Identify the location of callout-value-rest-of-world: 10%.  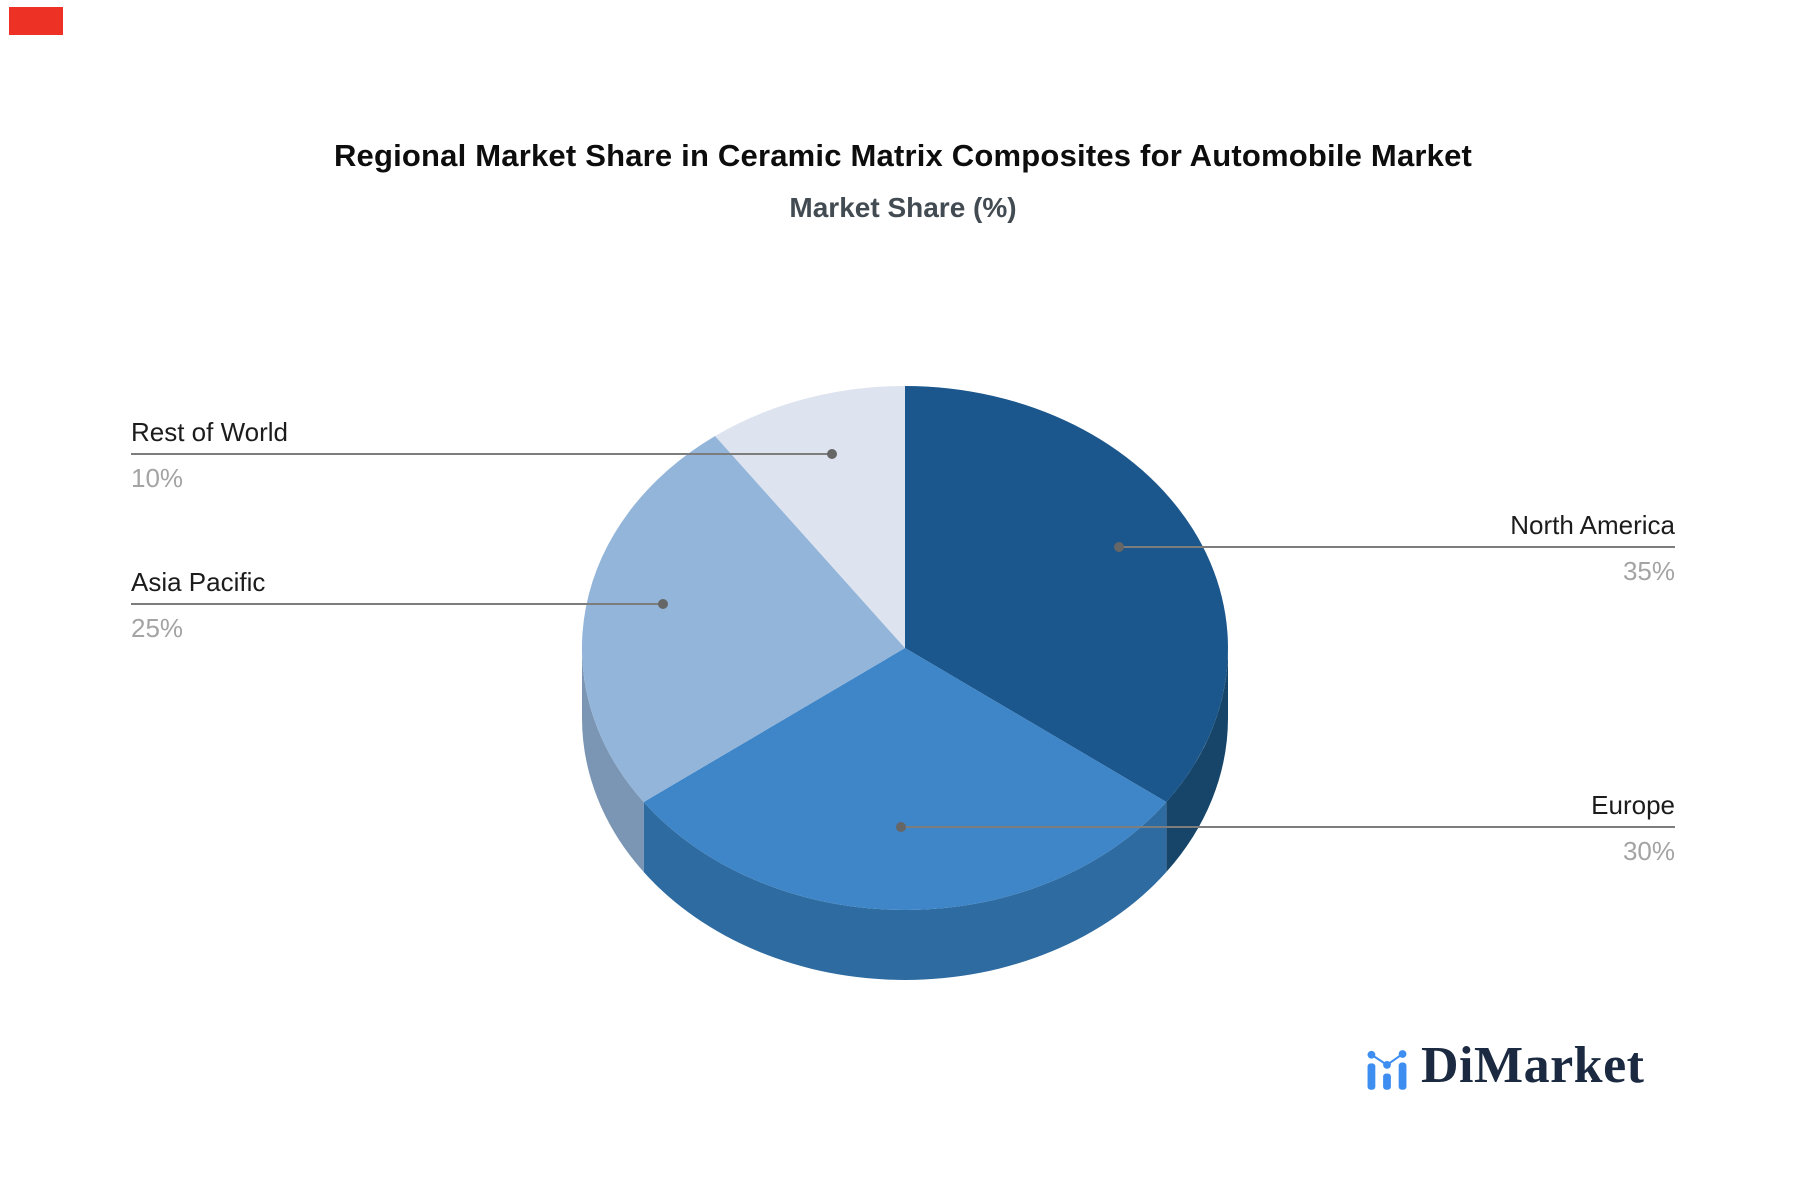
(157, 478).